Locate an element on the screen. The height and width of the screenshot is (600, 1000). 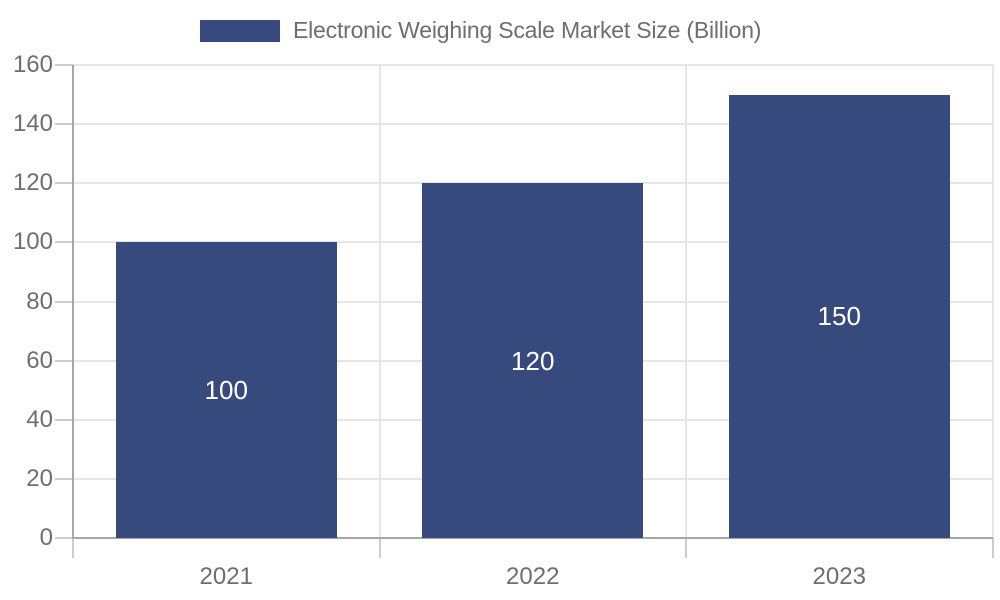
y-axis-line is located at coordinates (73, 301).